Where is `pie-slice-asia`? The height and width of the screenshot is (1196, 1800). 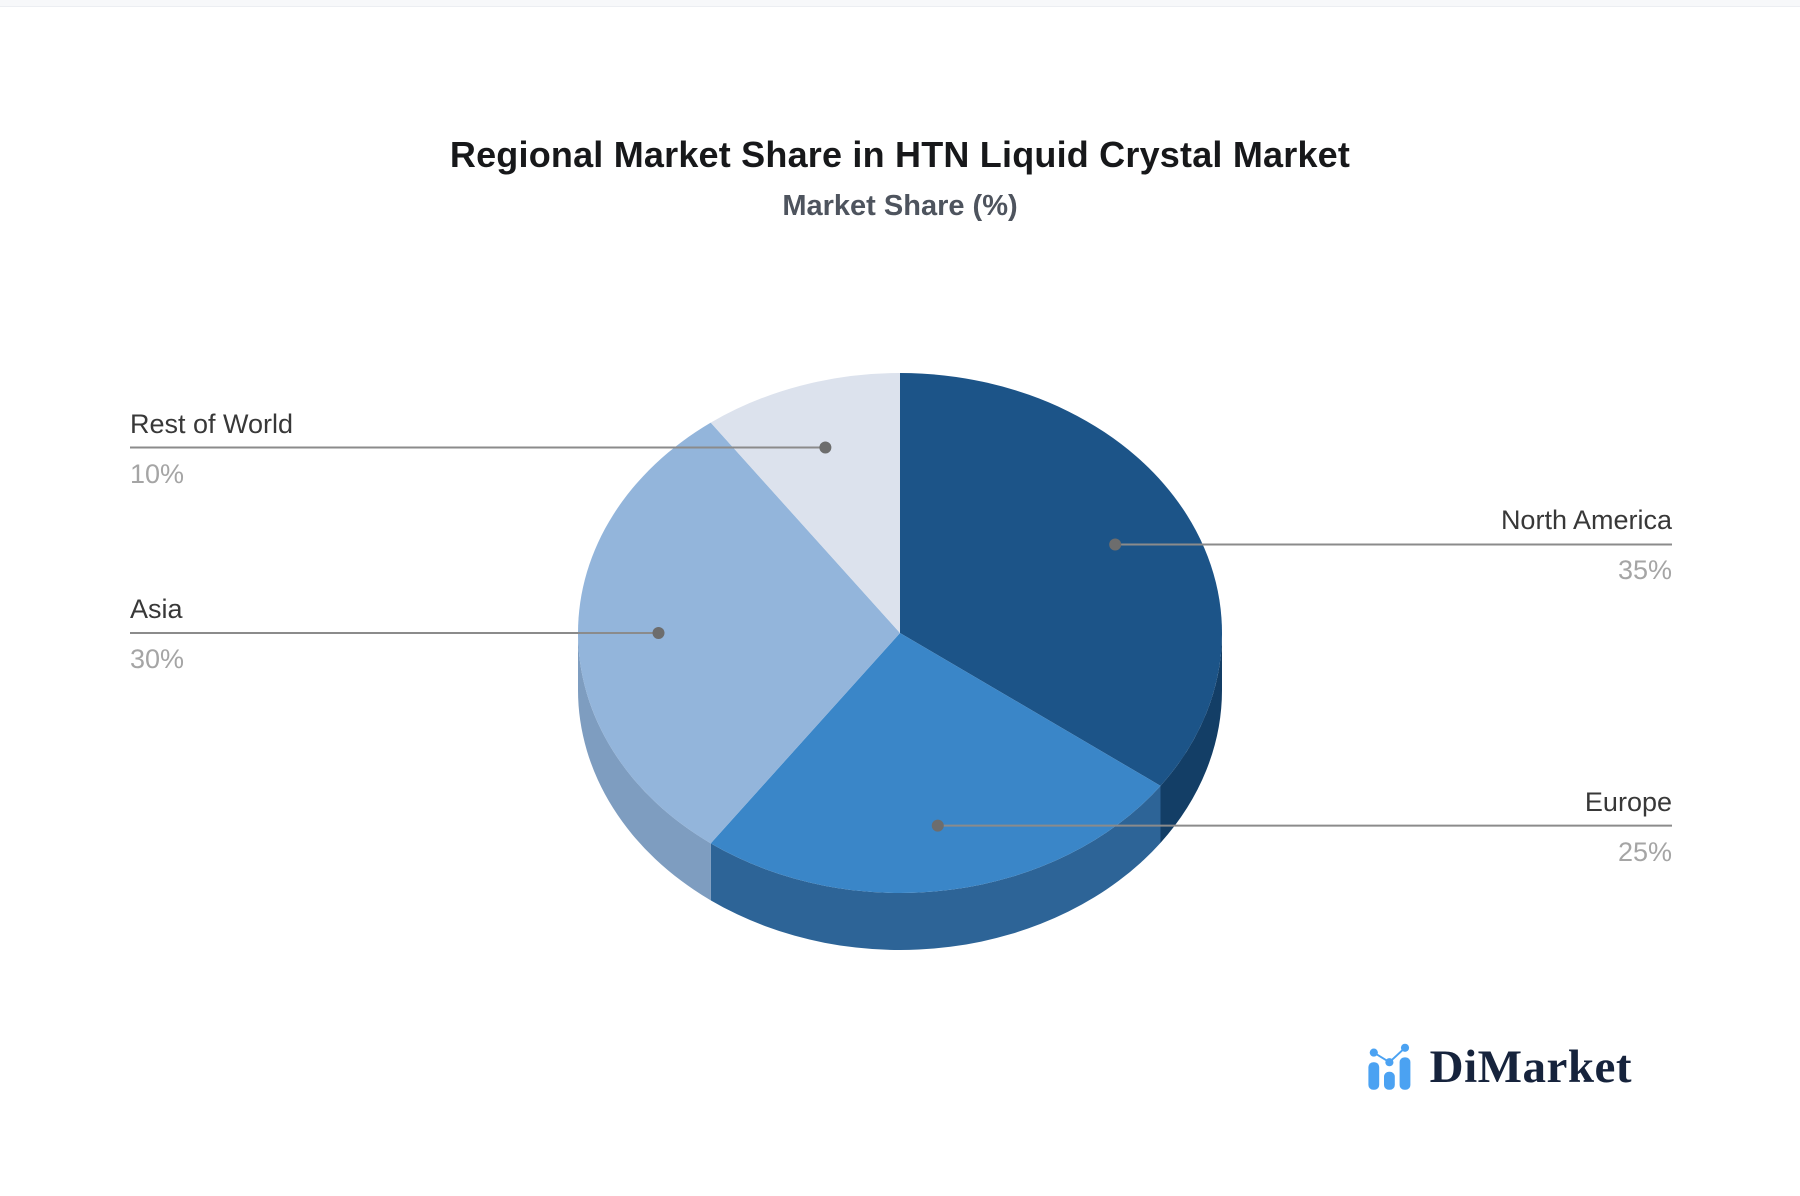 pie-slice-asia is located at coordinates (738, 633).